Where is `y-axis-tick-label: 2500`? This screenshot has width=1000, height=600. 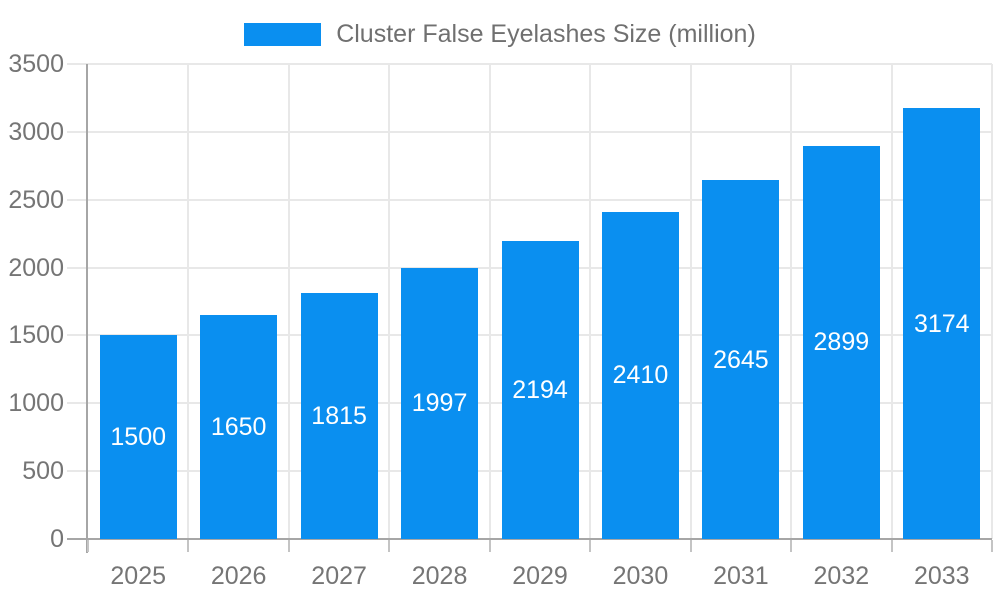 y-axis-tick-label: 2500 is located at coordinates (36, 199).